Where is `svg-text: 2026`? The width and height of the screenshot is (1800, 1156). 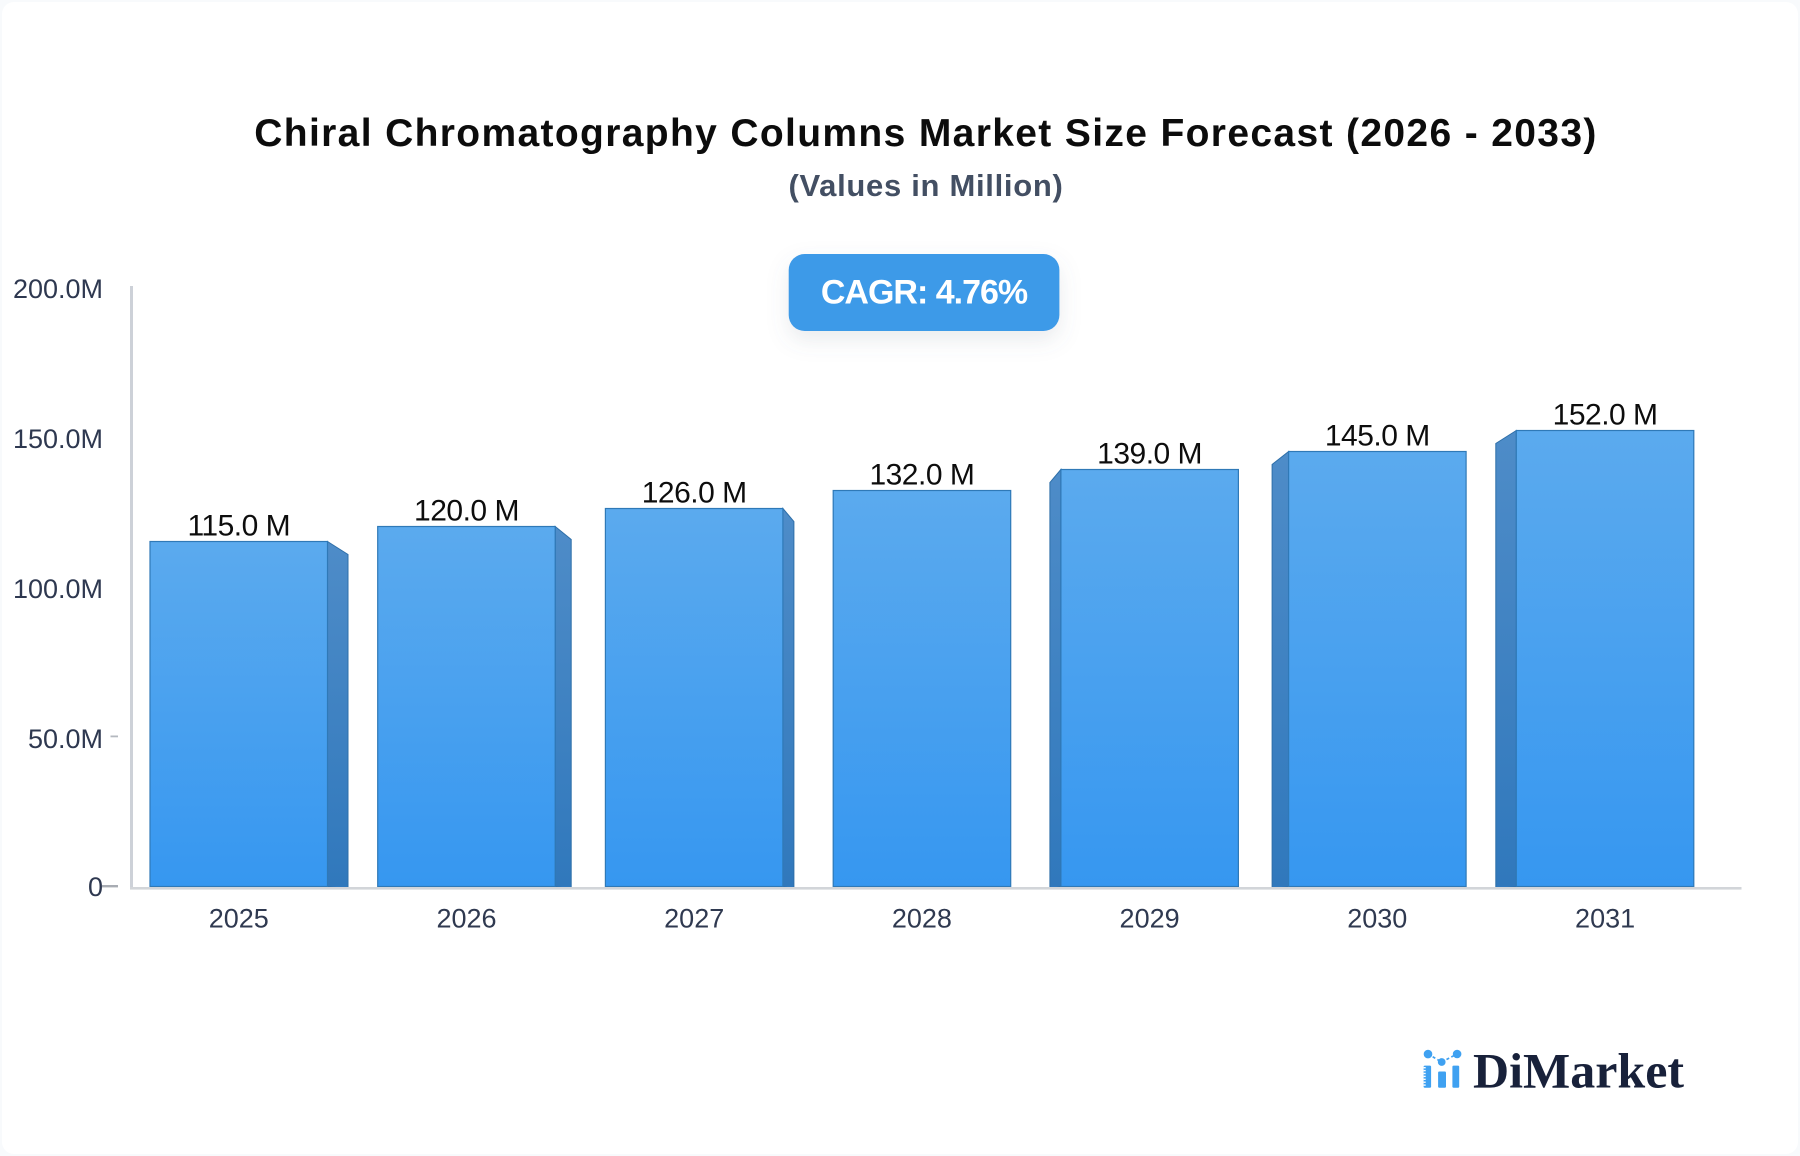 svg-text: 2026 is located at coordinates (466, 919).